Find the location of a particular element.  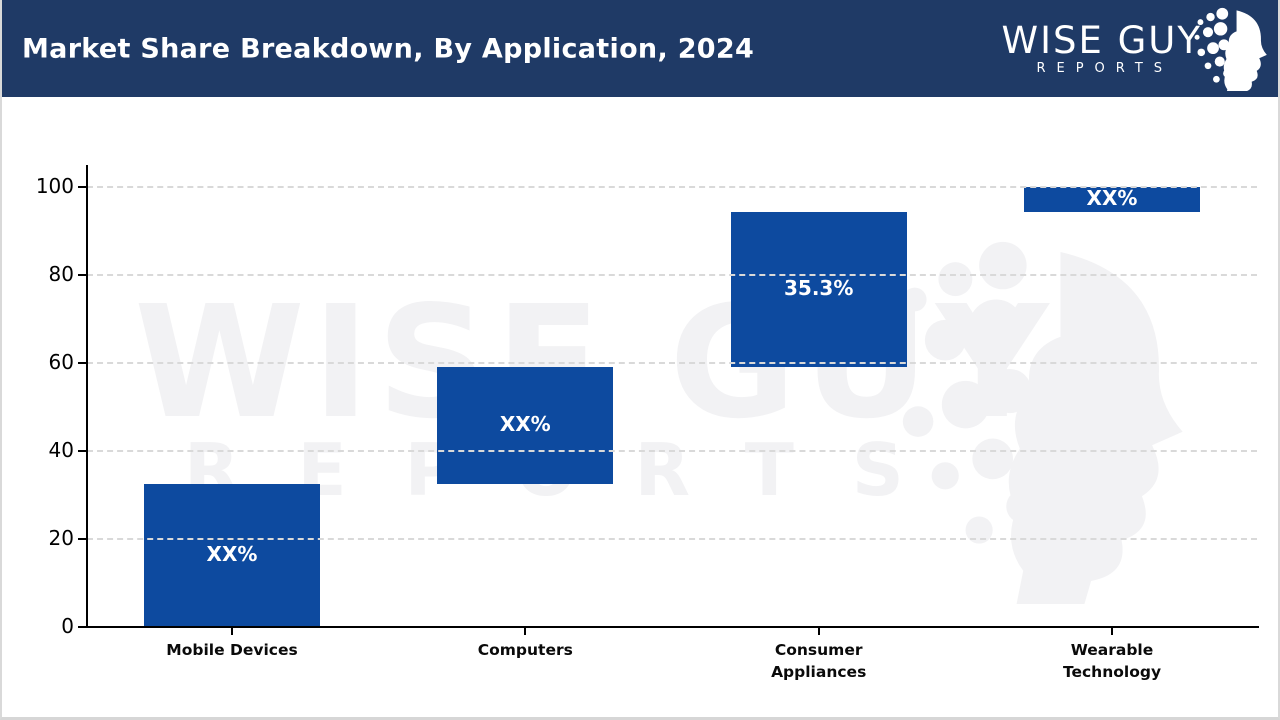

y-tick-label-60: 60 is located at coordinates (61, 362).